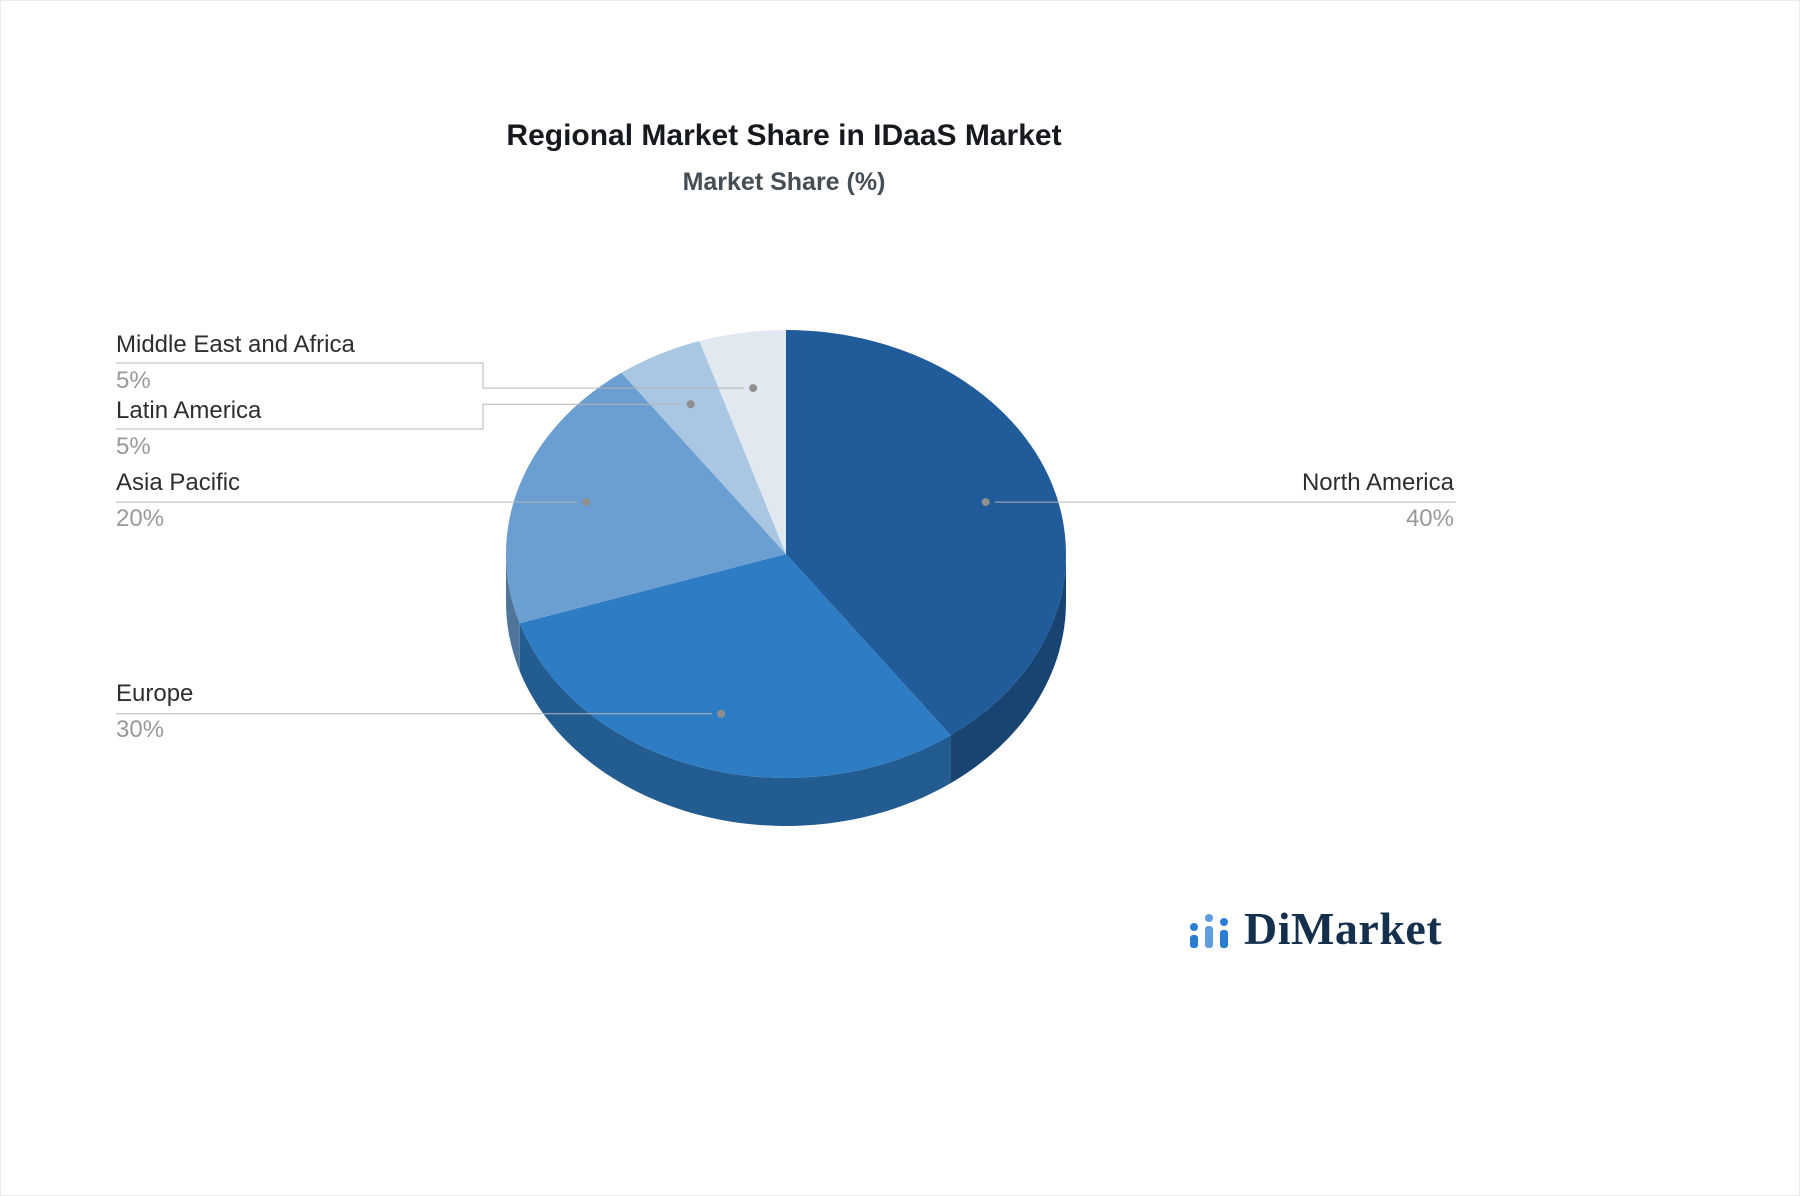 This screenshot has height=1196, width=1800. What do you see at coordinates (178, 482) in the screenshot?
I see `callout-label-asia-pacific: Asia Pacific` at bounding box center [178, 482].